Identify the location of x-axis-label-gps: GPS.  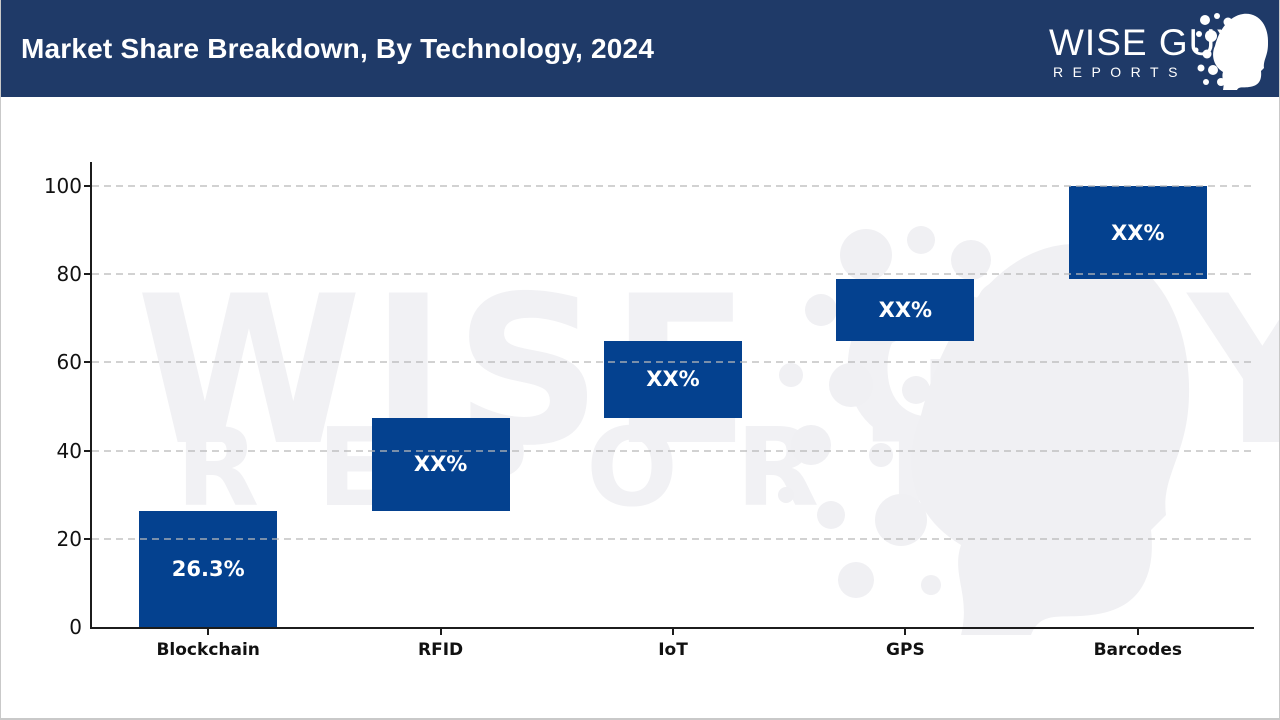
(905, 650).